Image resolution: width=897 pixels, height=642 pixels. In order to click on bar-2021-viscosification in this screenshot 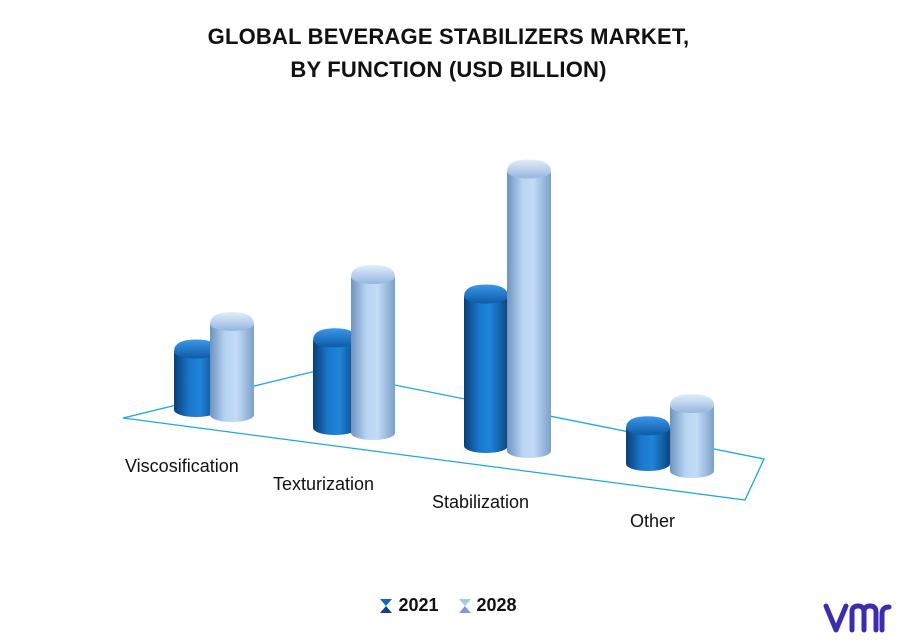, I will do `click(196, 378)`.